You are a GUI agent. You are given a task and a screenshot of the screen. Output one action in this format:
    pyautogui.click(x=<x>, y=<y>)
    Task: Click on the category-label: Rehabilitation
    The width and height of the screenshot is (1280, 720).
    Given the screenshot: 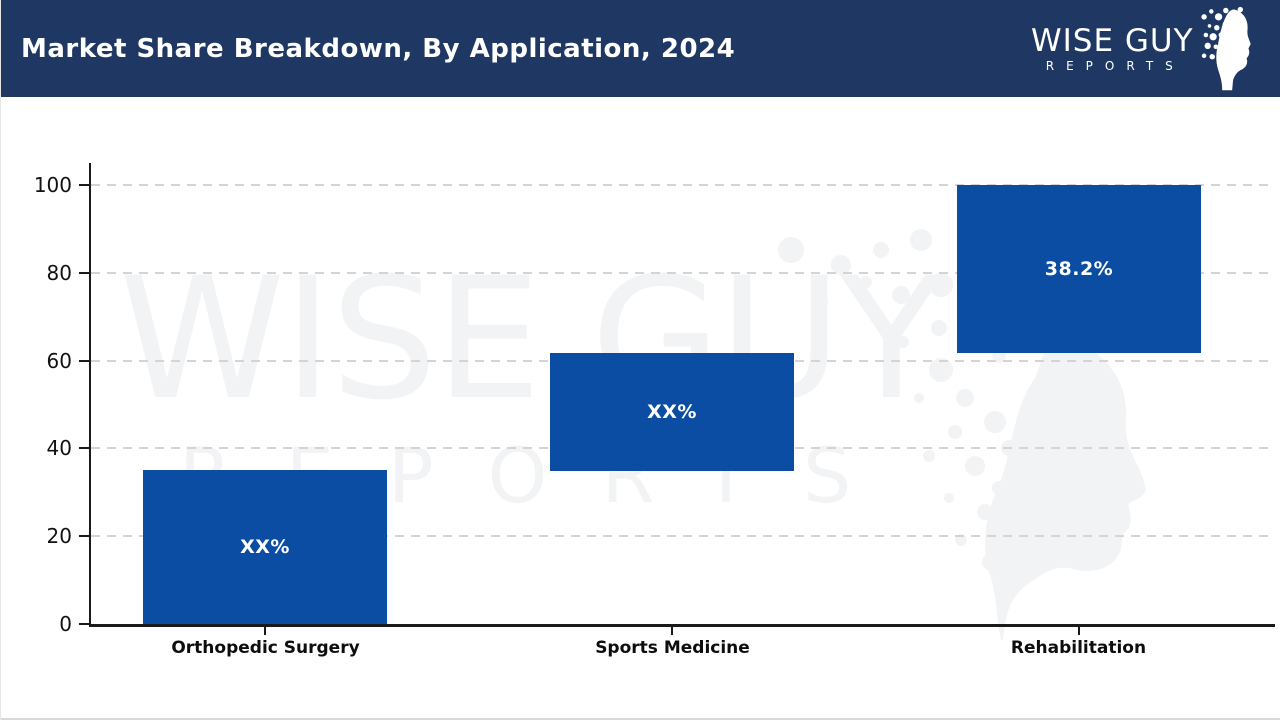 What is the action you would take?
    pyautogui.click(x=1078, y=648)
    